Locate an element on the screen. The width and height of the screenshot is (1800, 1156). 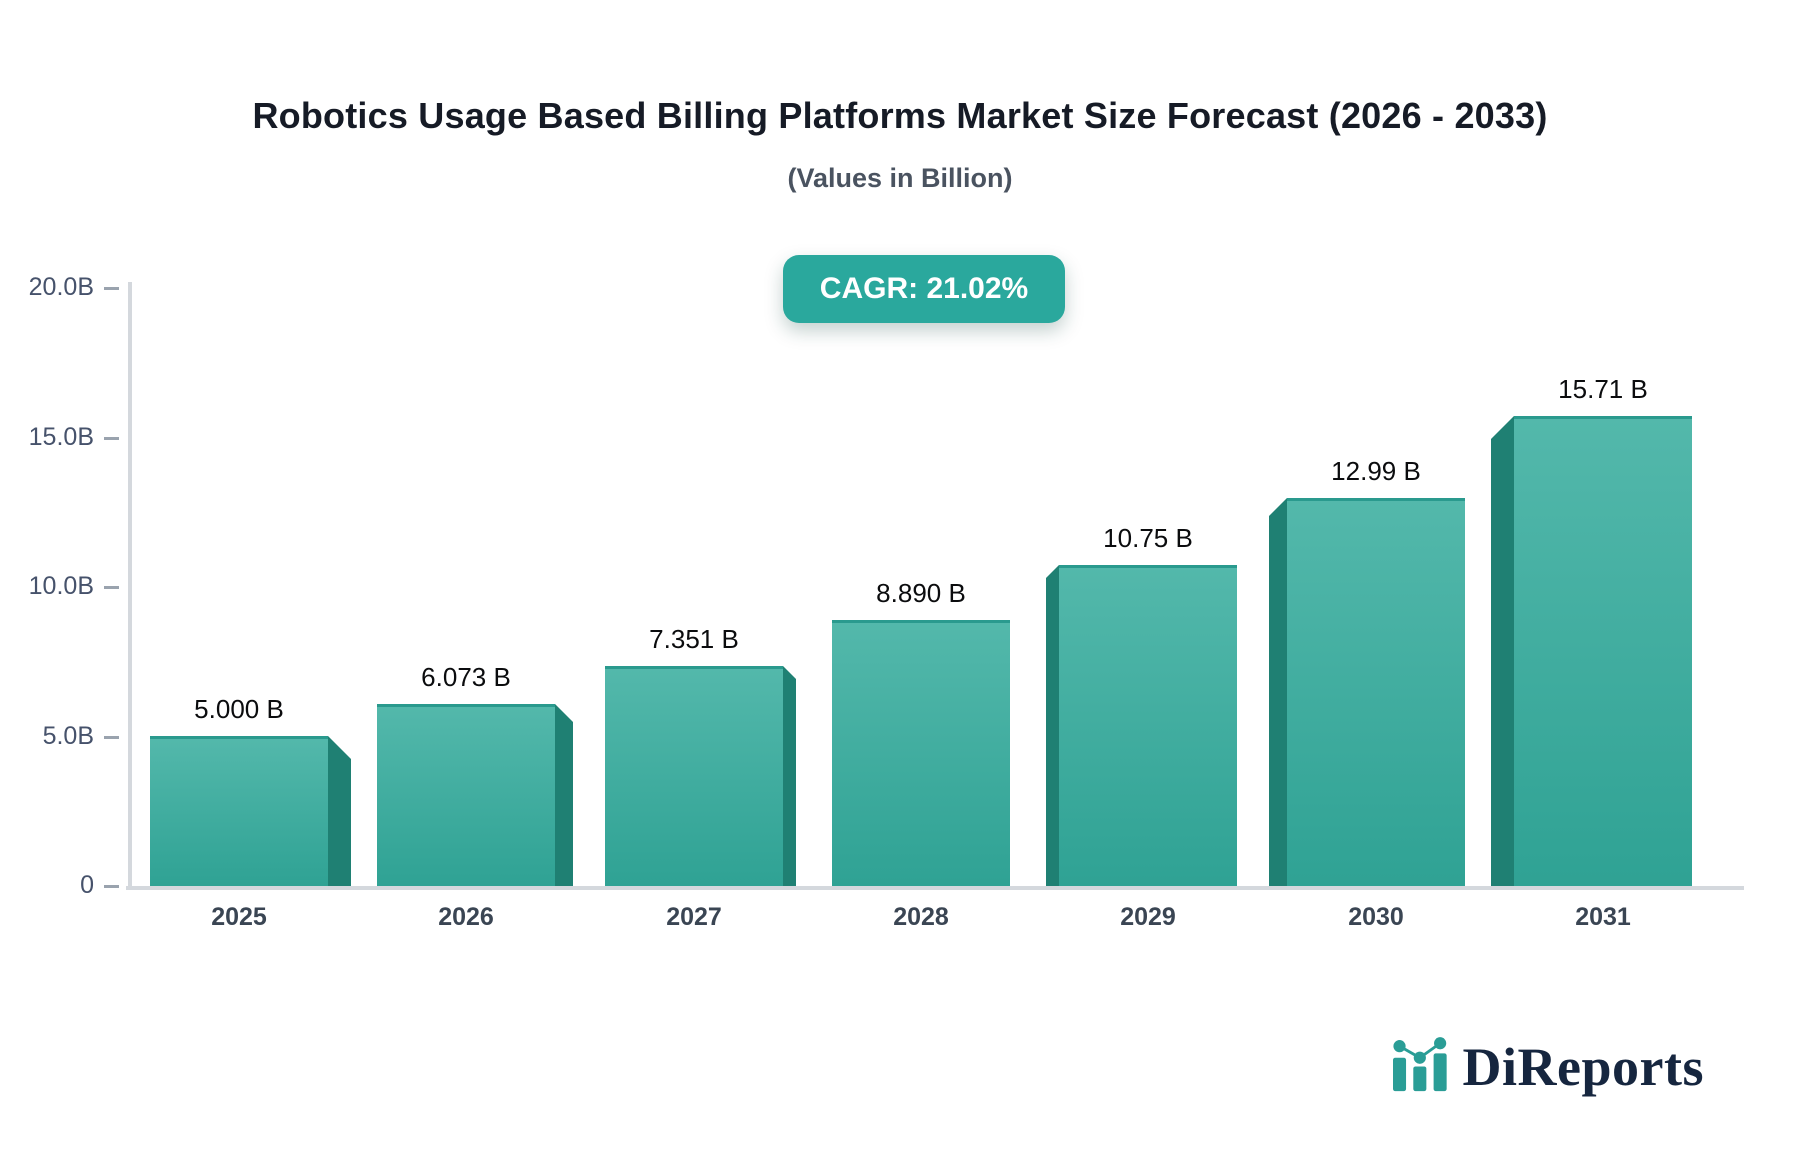
bar-2030 is located at coordinates (1376, 692).